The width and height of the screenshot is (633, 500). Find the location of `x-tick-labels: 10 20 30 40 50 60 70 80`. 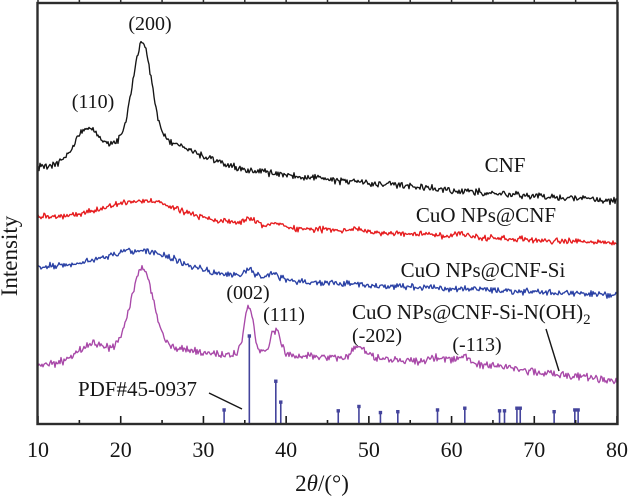

x-tick-labels: 10 20 30 40 50 60 70 80 is located at coordinates (327, 449).